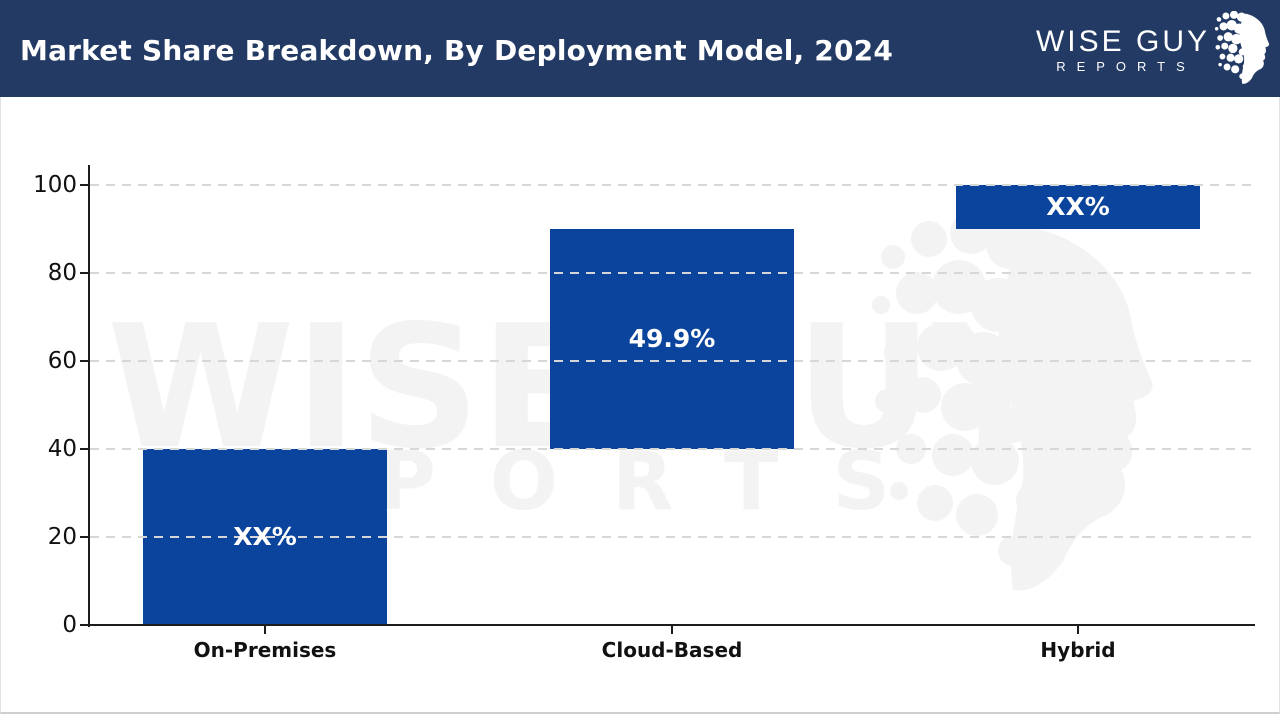  Describe the element at coordinates (1012, 403) in the screenshot. I see `watermark-face-icon` at that location.